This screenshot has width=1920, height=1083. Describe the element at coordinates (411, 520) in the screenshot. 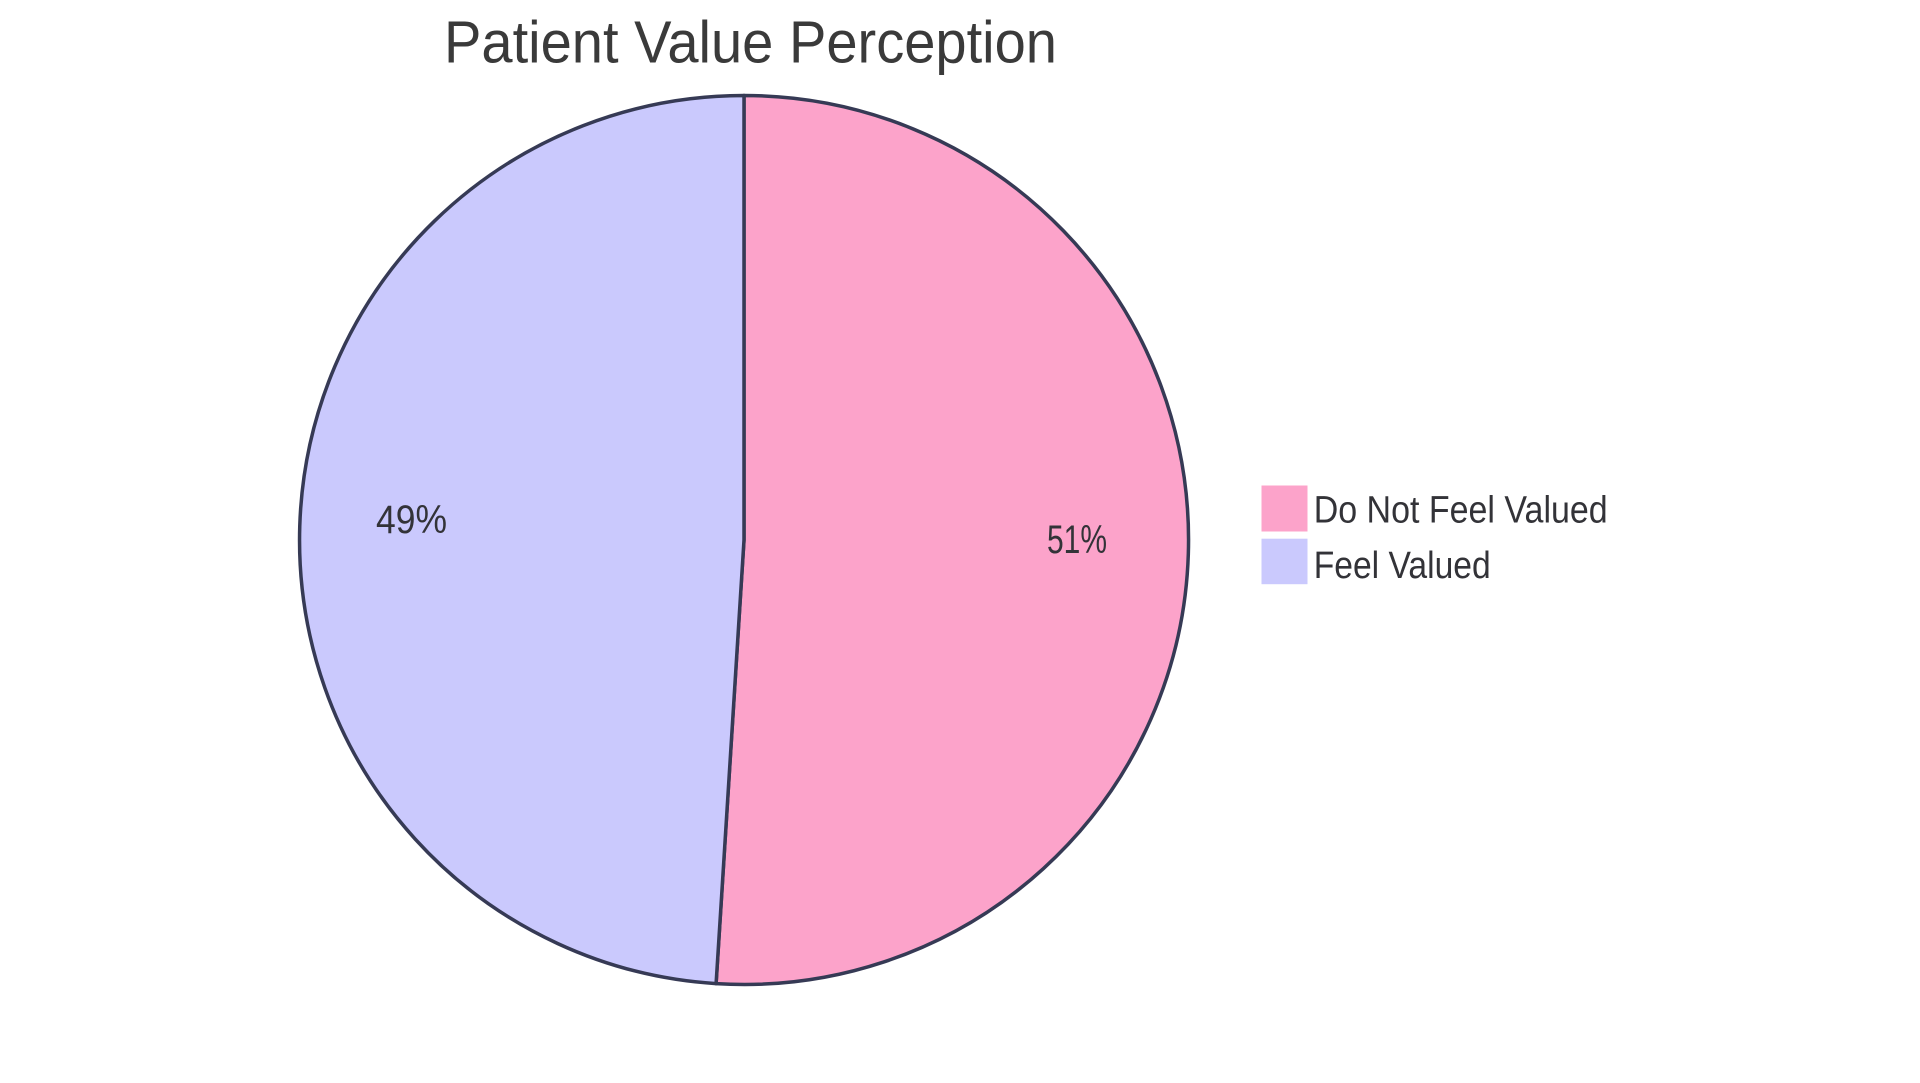

I see `svg-text: 49%` at that location.